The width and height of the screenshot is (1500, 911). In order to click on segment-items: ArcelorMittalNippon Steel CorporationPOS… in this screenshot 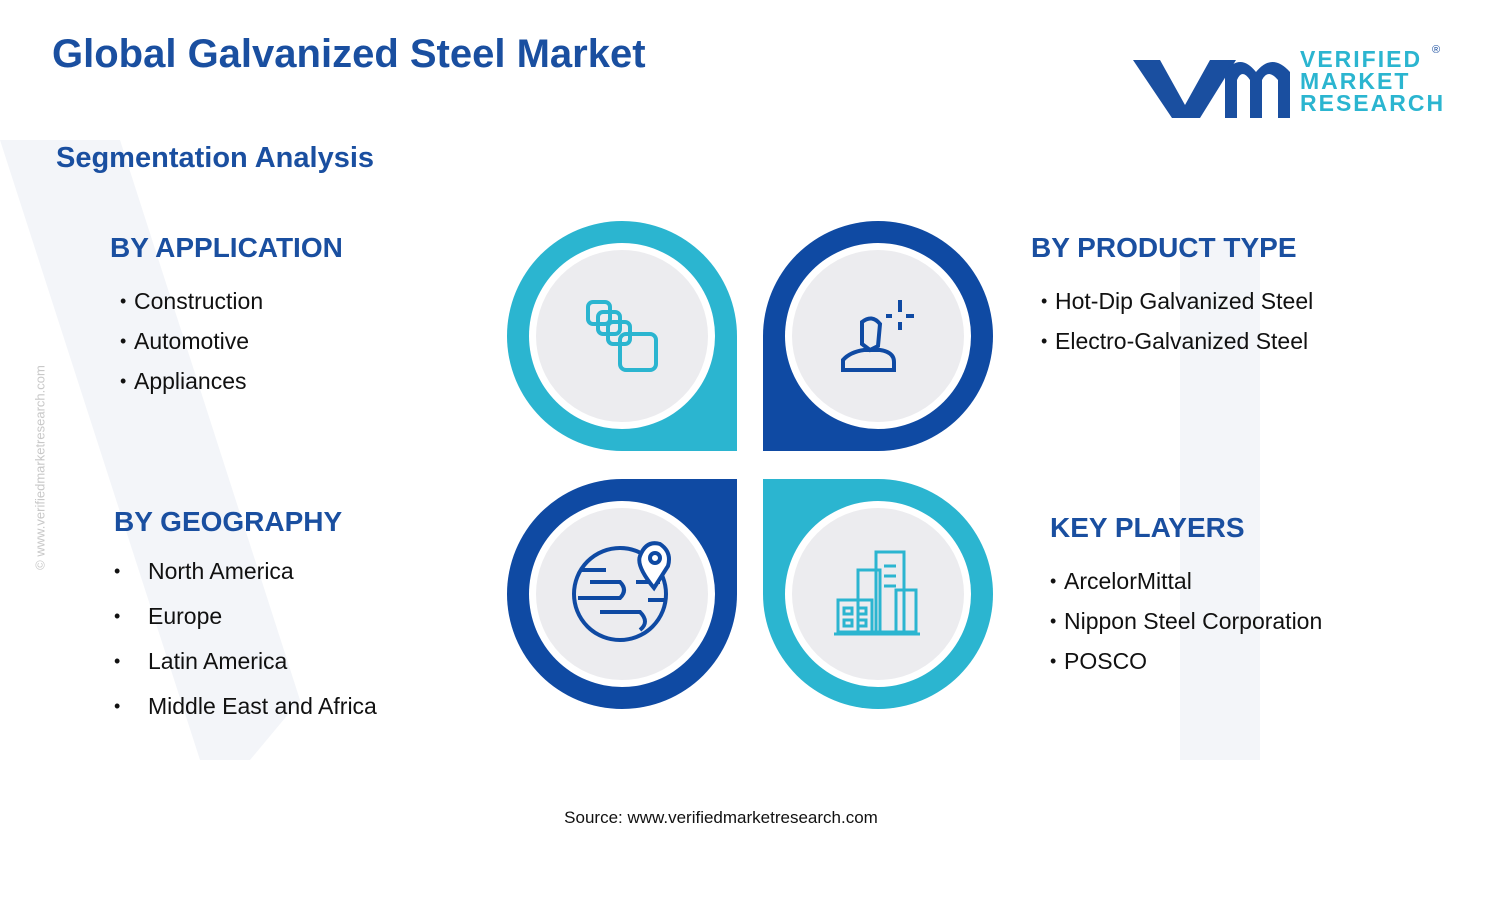, I will do `click(1186, 621)`.